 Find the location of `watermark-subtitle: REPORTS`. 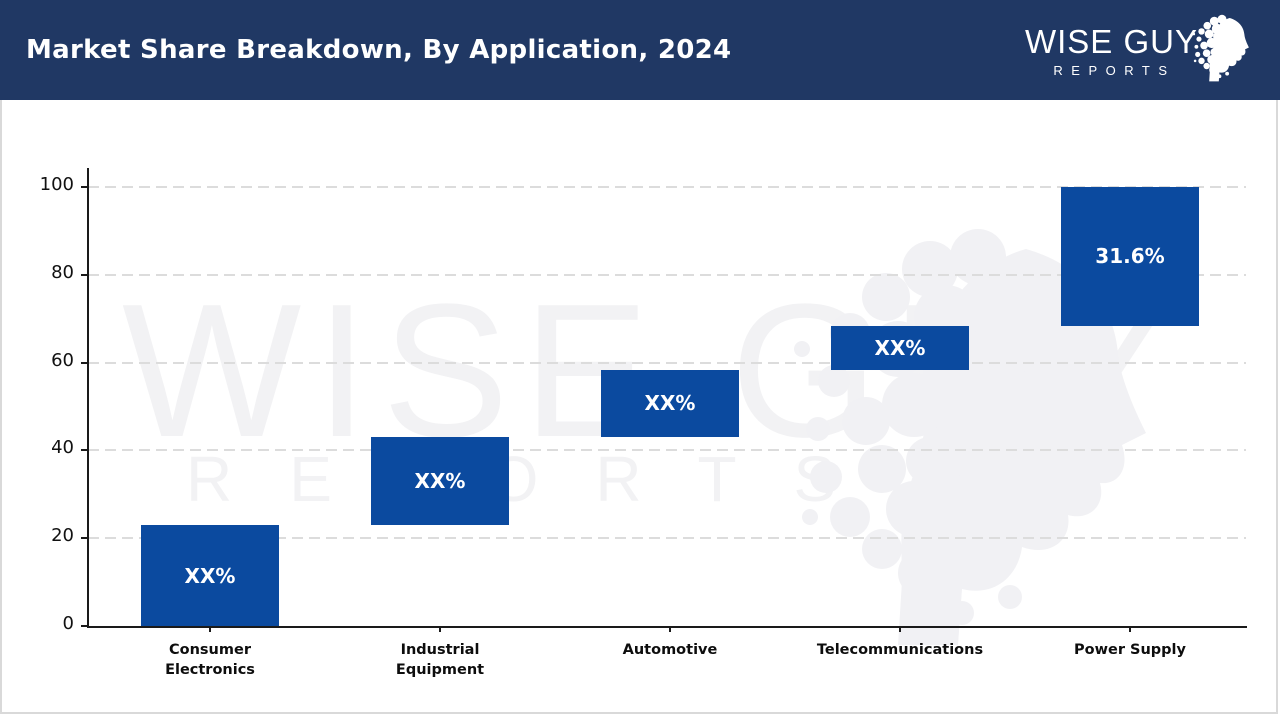

watermark-subtitle: REPORTS is located at coordinates (540, 479).